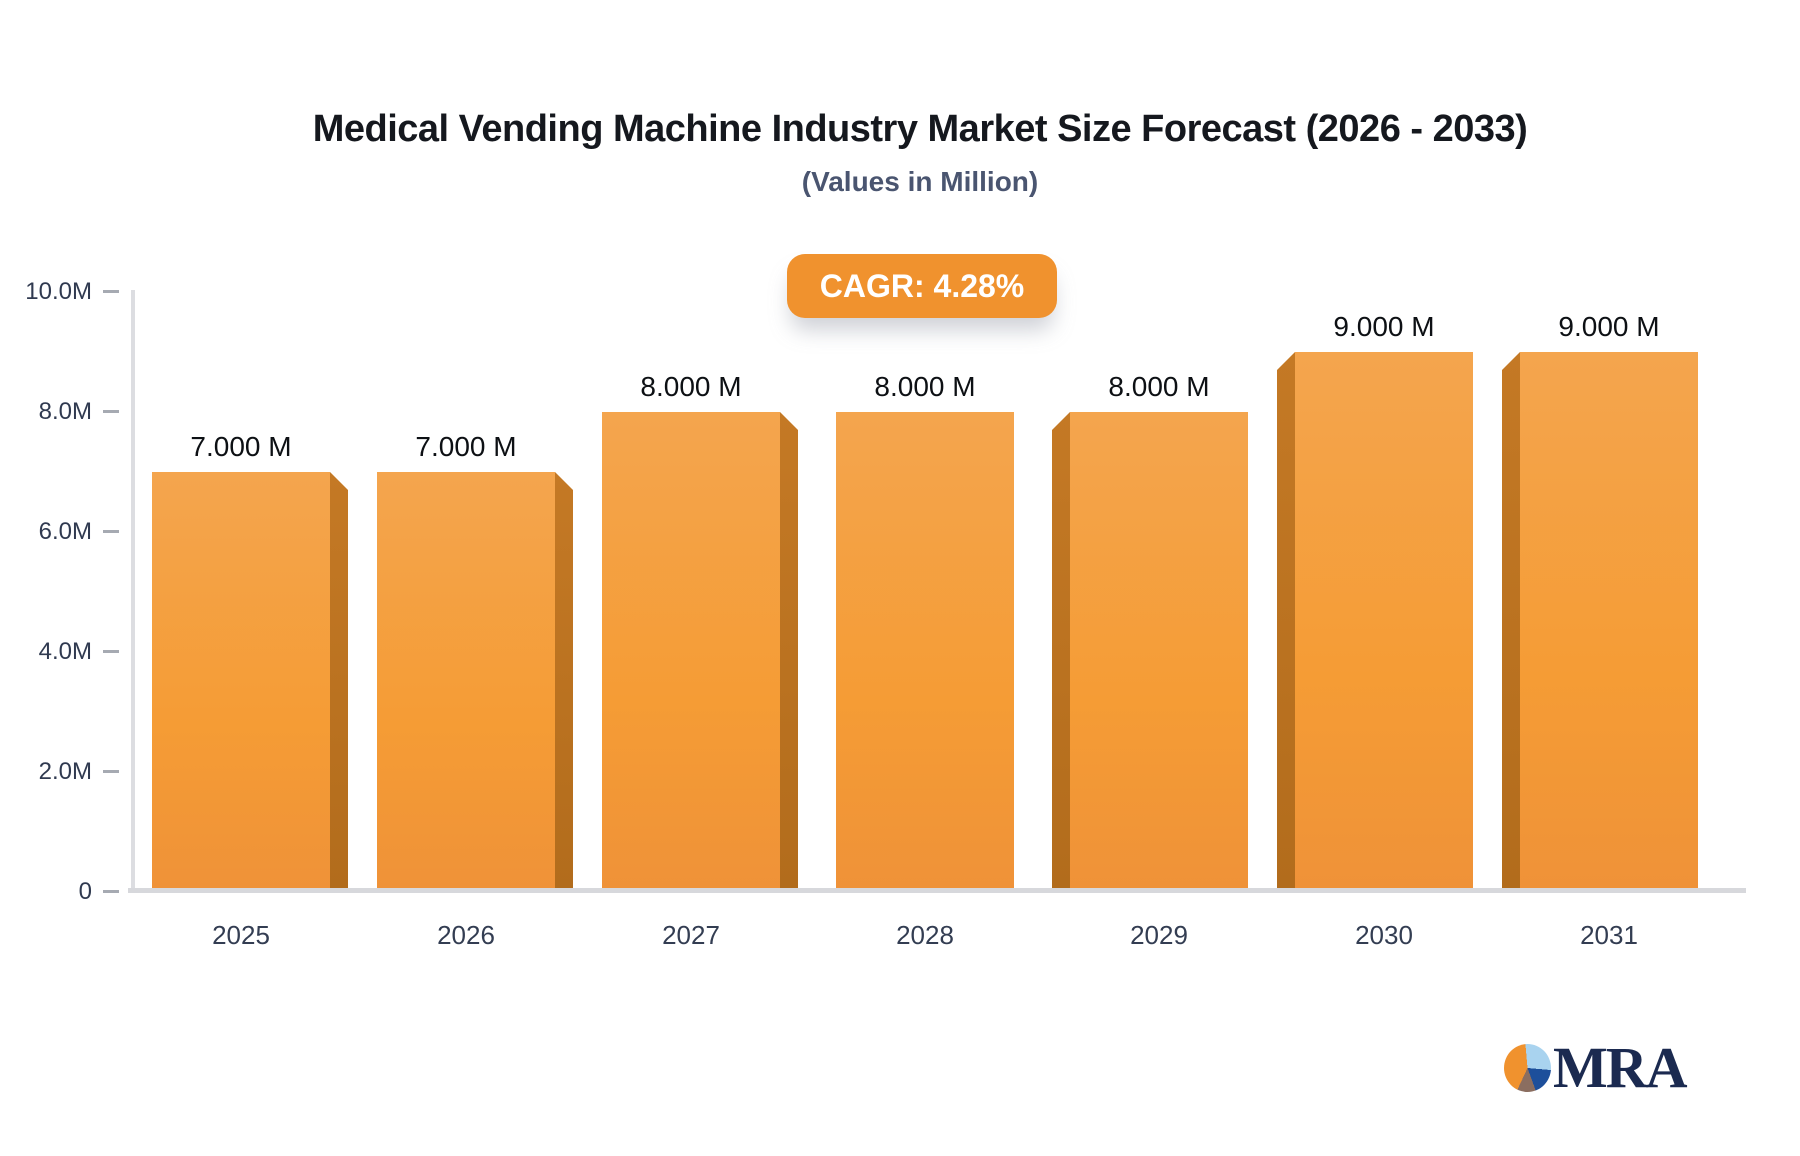 This screenshot has width=1800, height=1156. What do you see at coordinates (1159, 935) in the screenshot?
I see `x-tick-label: 2029` at bounding box center [1159, 935].